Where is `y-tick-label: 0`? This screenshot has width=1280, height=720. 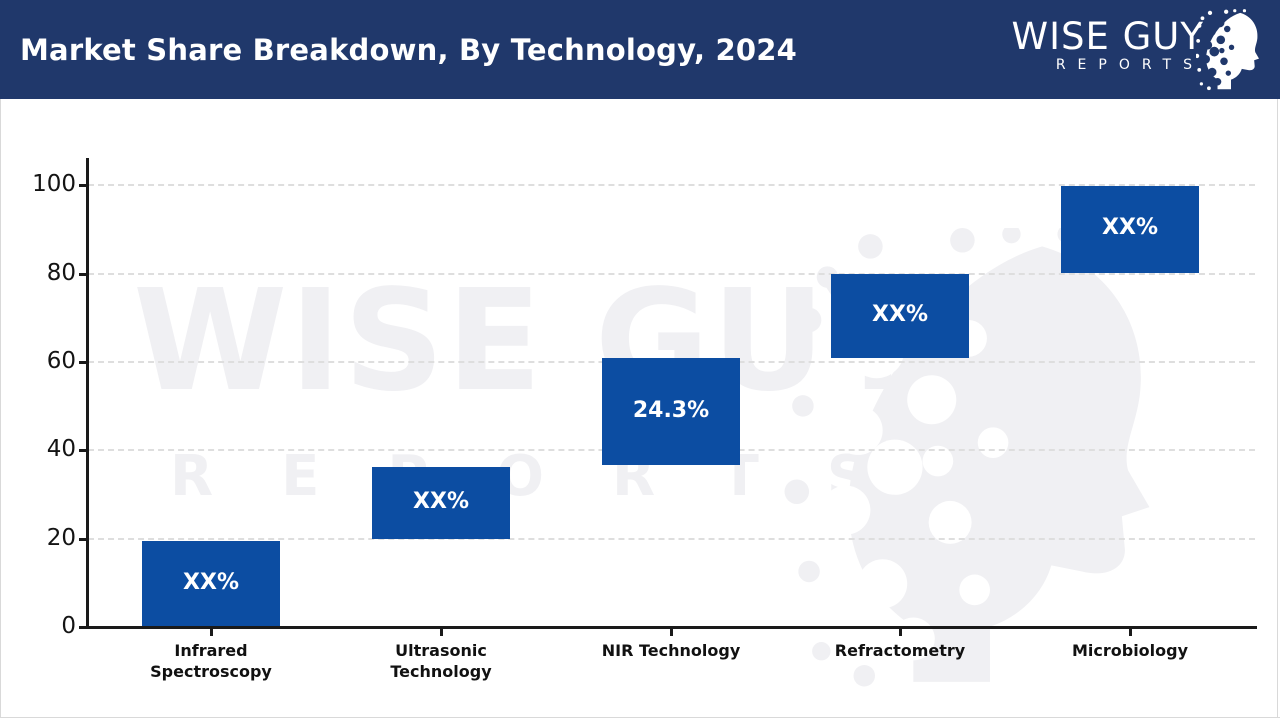
y-tick-label: 0 is located at coordinates (68, 626).